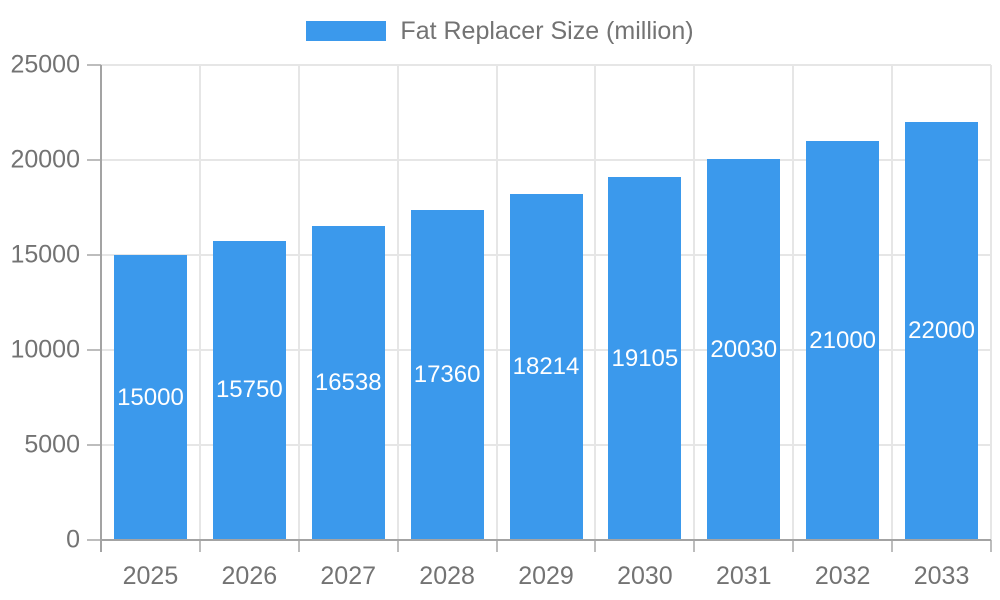 This screenshot has width=1000, height=600. What do you see at coordinates (645, 576) in the screenshot?
I see `x-axis-label: 2030` at bounding box center [645, 576].